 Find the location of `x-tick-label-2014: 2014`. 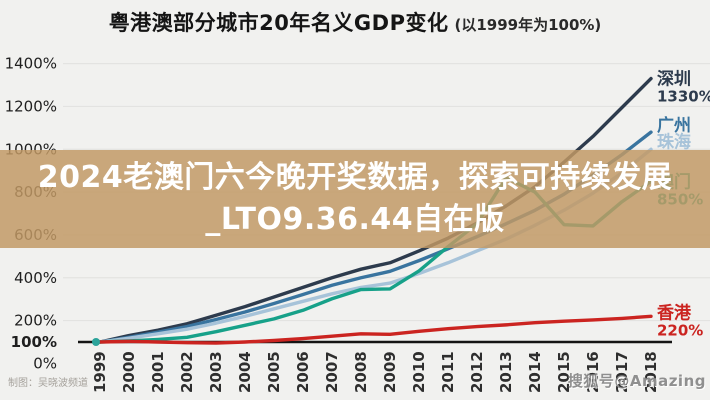

x-tick-label-2014: 2014 is located at coordinates (535, 372).